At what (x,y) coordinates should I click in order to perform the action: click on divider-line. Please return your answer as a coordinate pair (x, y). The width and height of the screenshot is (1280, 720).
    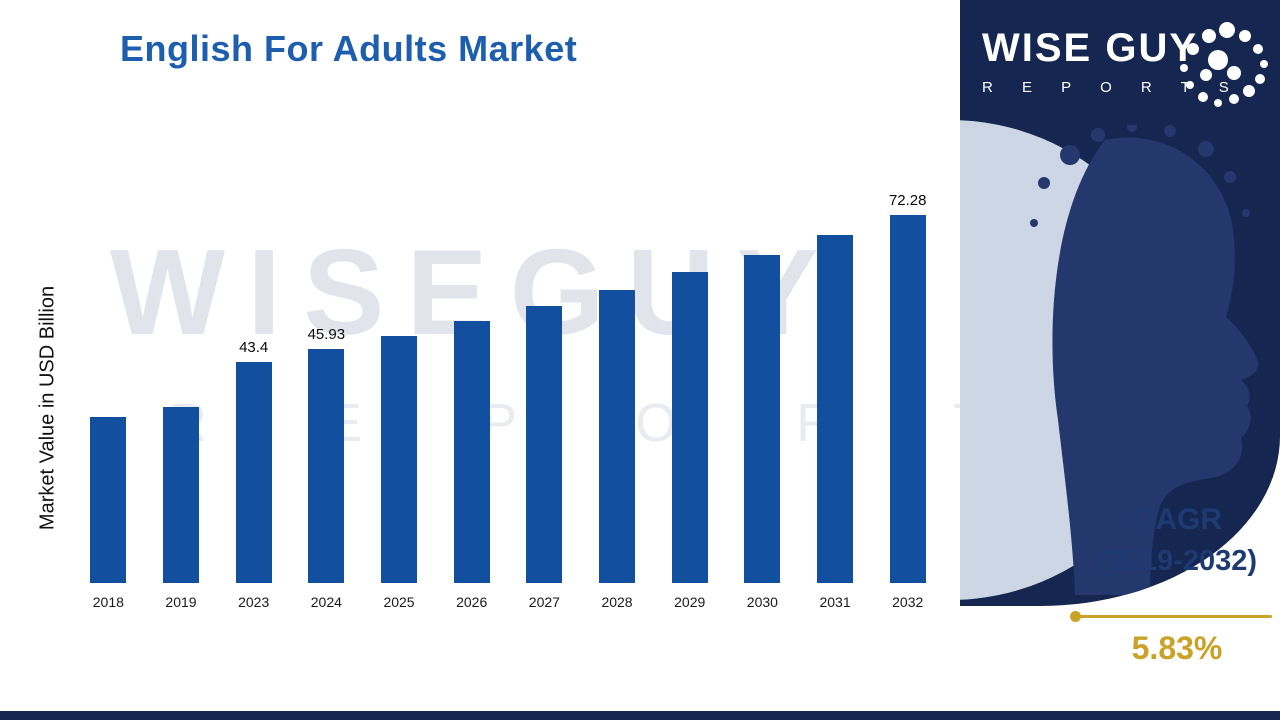
    Looking at the image, I should click on (1174, 616).